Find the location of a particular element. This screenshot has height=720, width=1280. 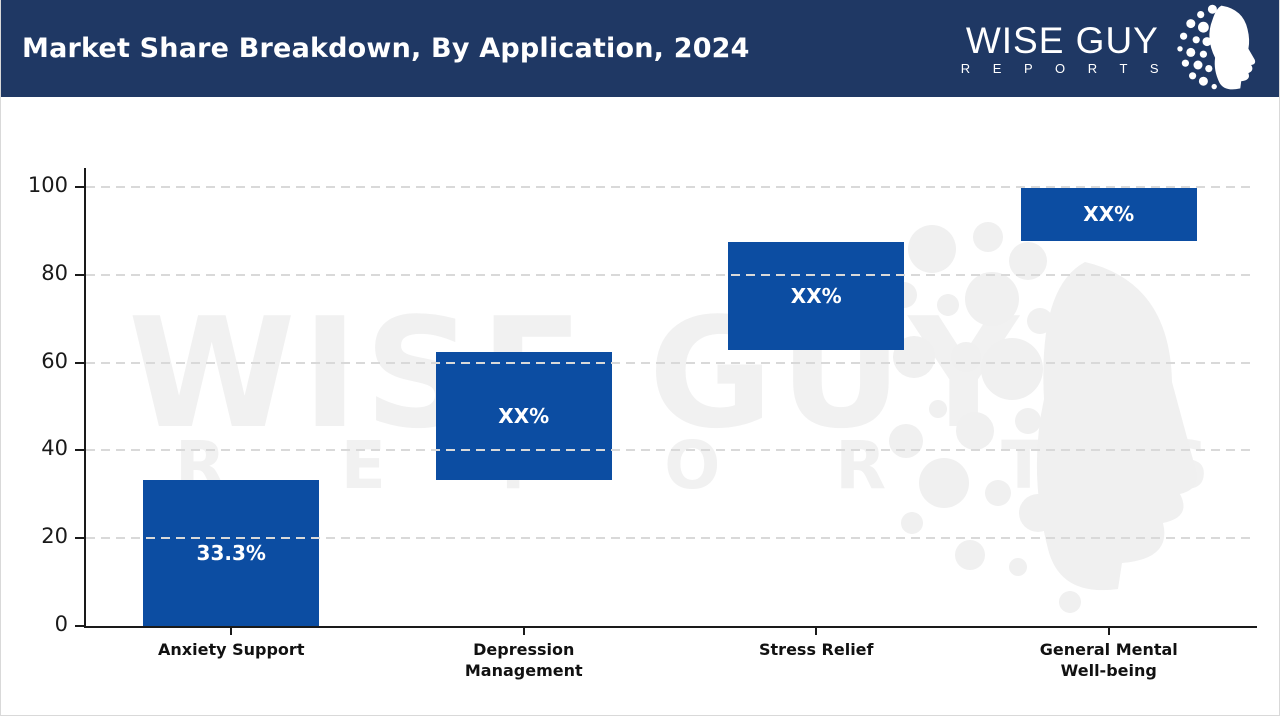

x-category-label: General Mental Well-being is located at coordinates (1108, 660).